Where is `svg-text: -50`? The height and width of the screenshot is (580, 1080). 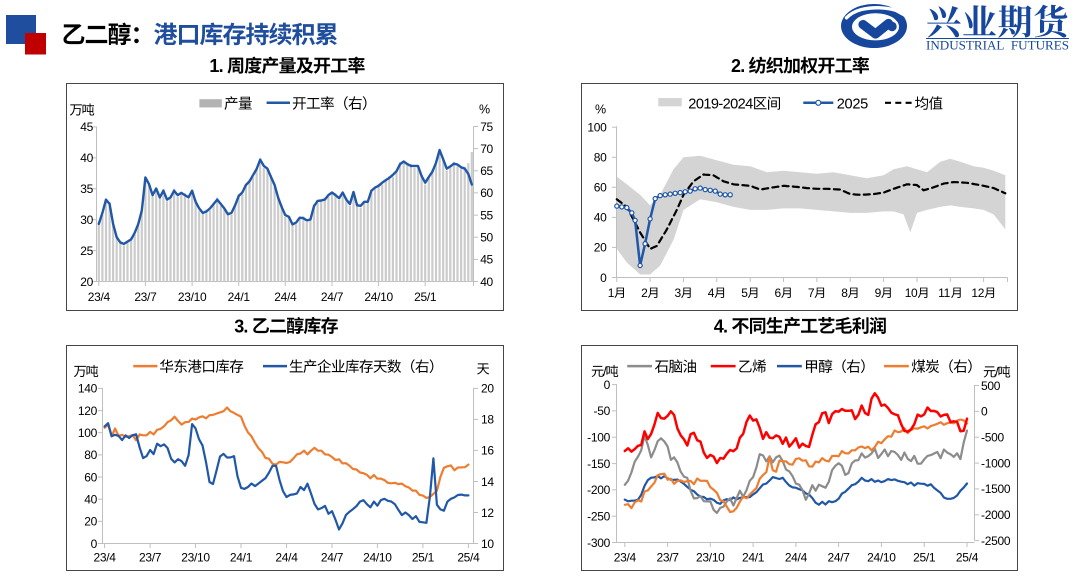
svg-text: -50 is located at coordinates (602, 411).